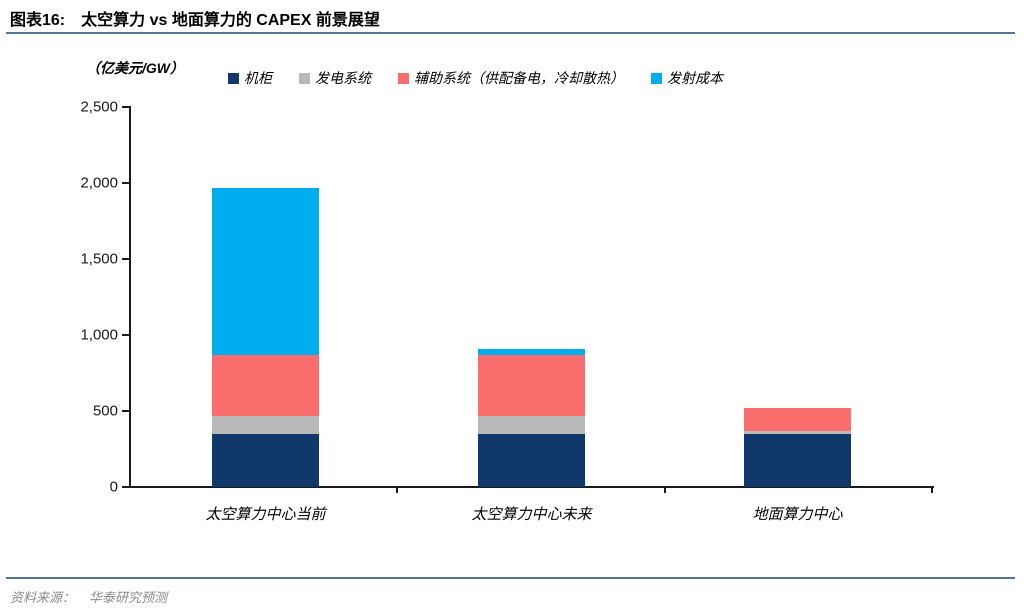 The image size is (1024, 616). What do you see at coordinates (43, 597) in the screenshot?
I see `source-label: 资料来源：` at bounding box center [43, 597].